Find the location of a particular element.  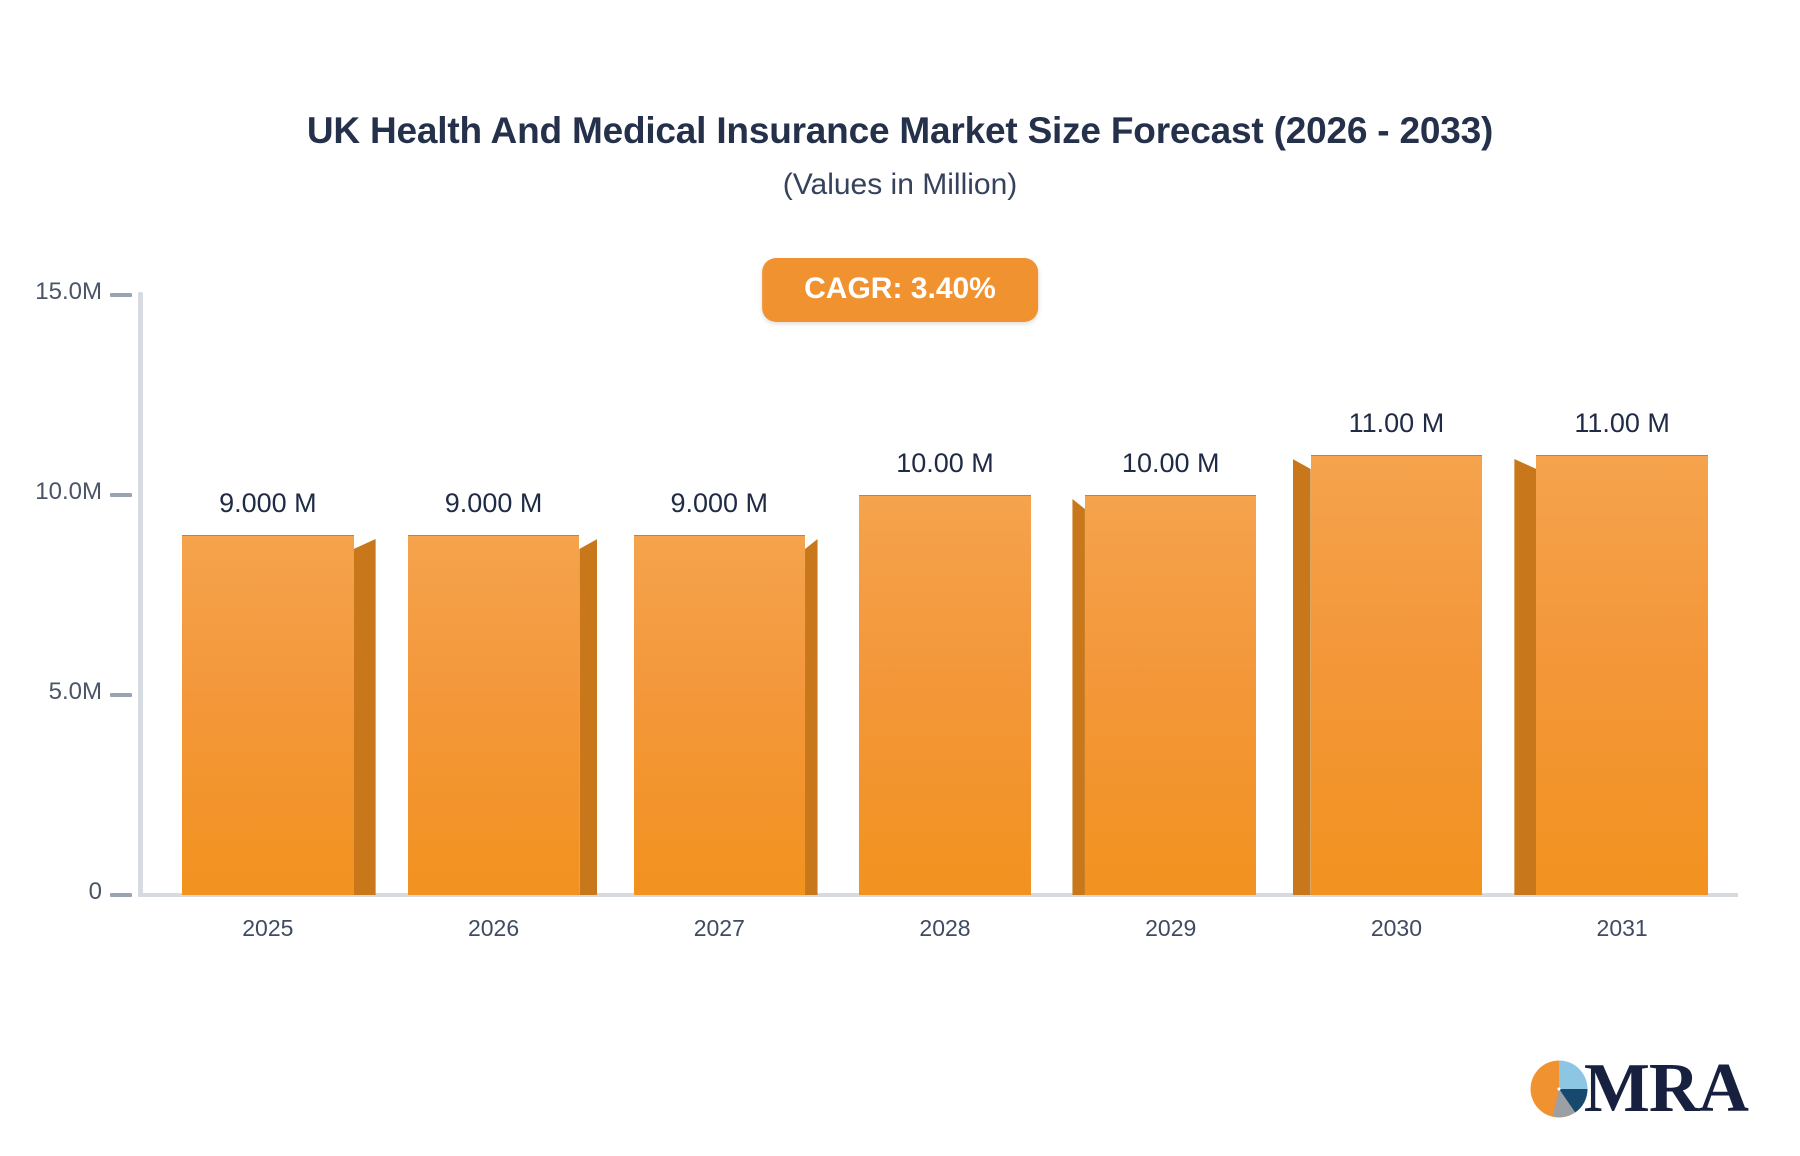

x-axis-line is located at coordinates (938, 895).